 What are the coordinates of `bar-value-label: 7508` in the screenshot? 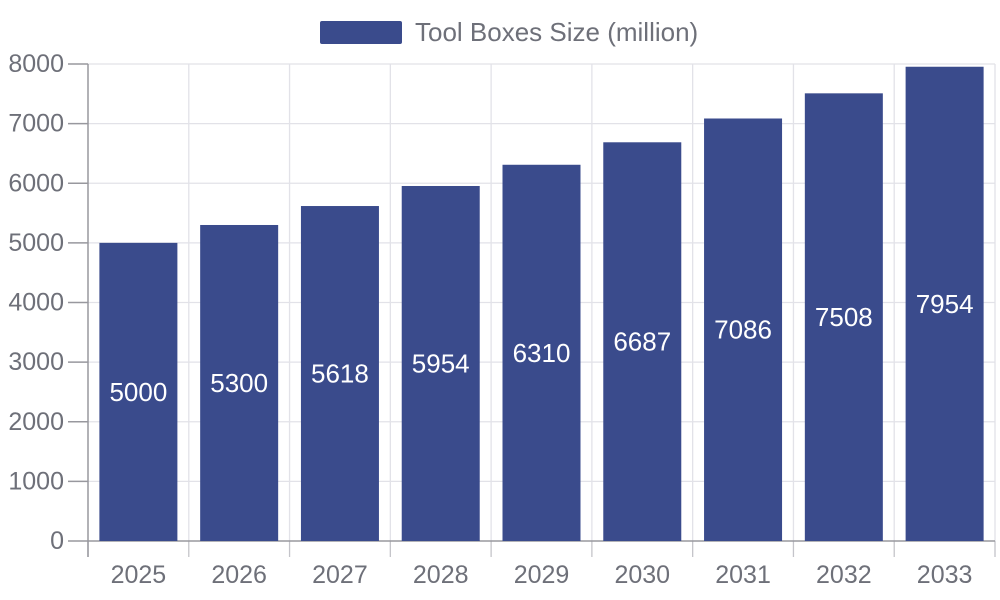 It's located at (844, 317).